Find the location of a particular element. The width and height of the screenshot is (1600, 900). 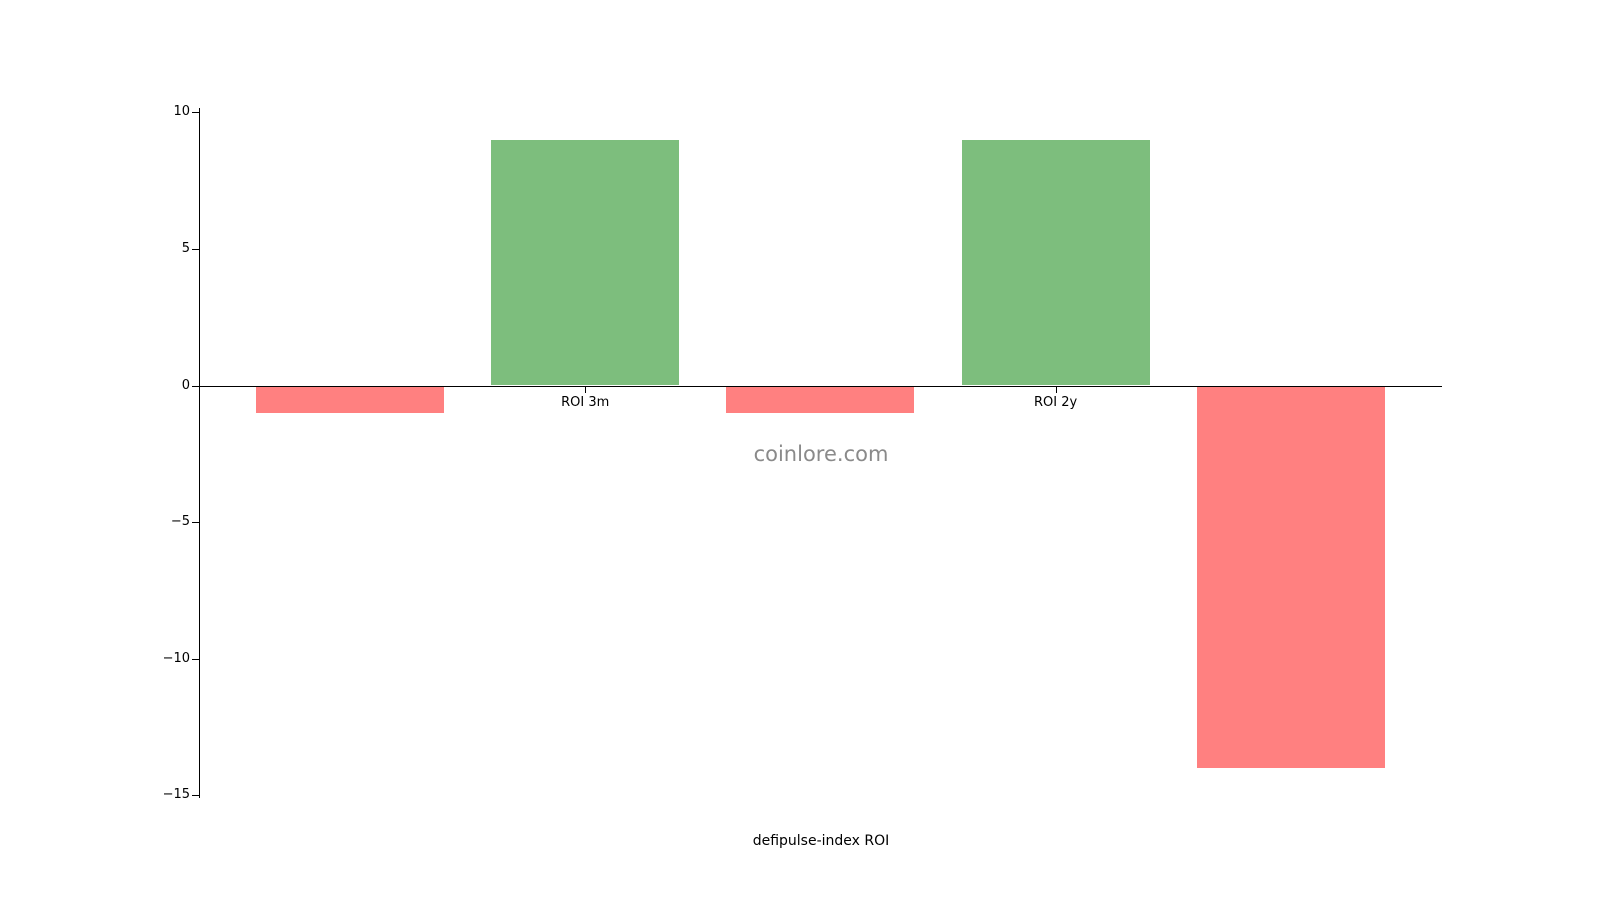

x-axis-zero-line is located at coordinates (821, 386).